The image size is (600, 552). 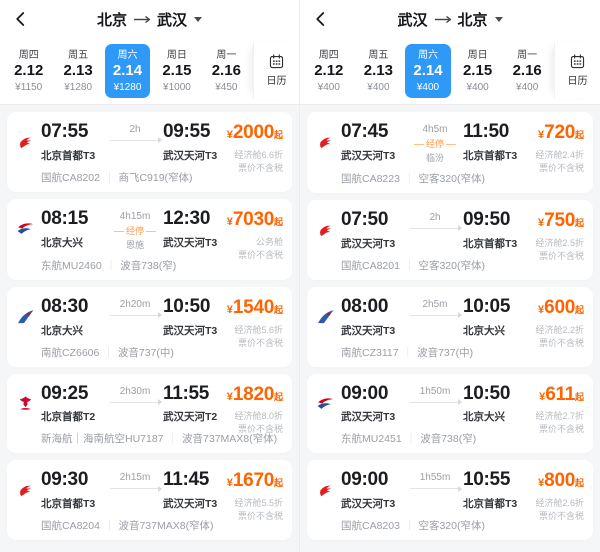 I want to click on flight-card: 07:45 武汉天河T3 4h5m 经停 临汾, so click(x=450, y=152).